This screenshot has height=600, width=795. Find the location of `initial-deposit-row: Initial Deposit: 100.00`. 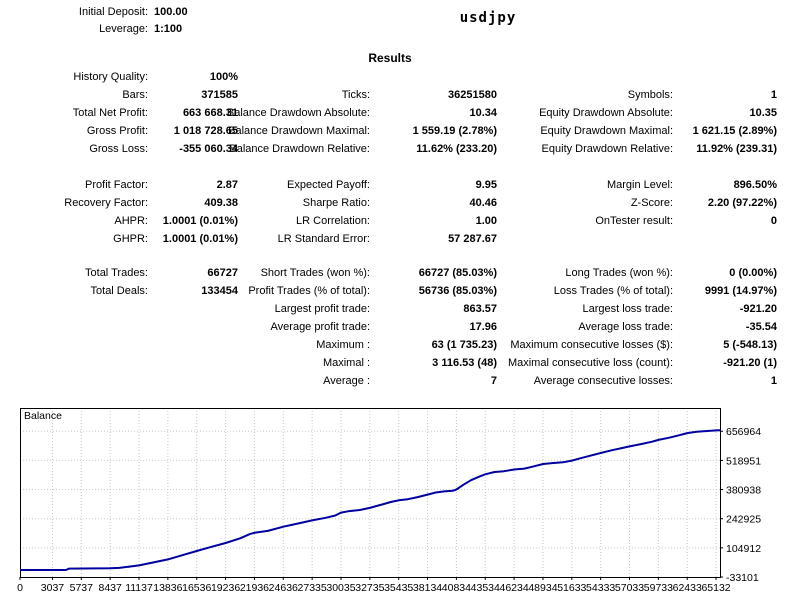

initial-deposit-row: Initial Deposit: 100.00 is located at coordinates (397, 12).